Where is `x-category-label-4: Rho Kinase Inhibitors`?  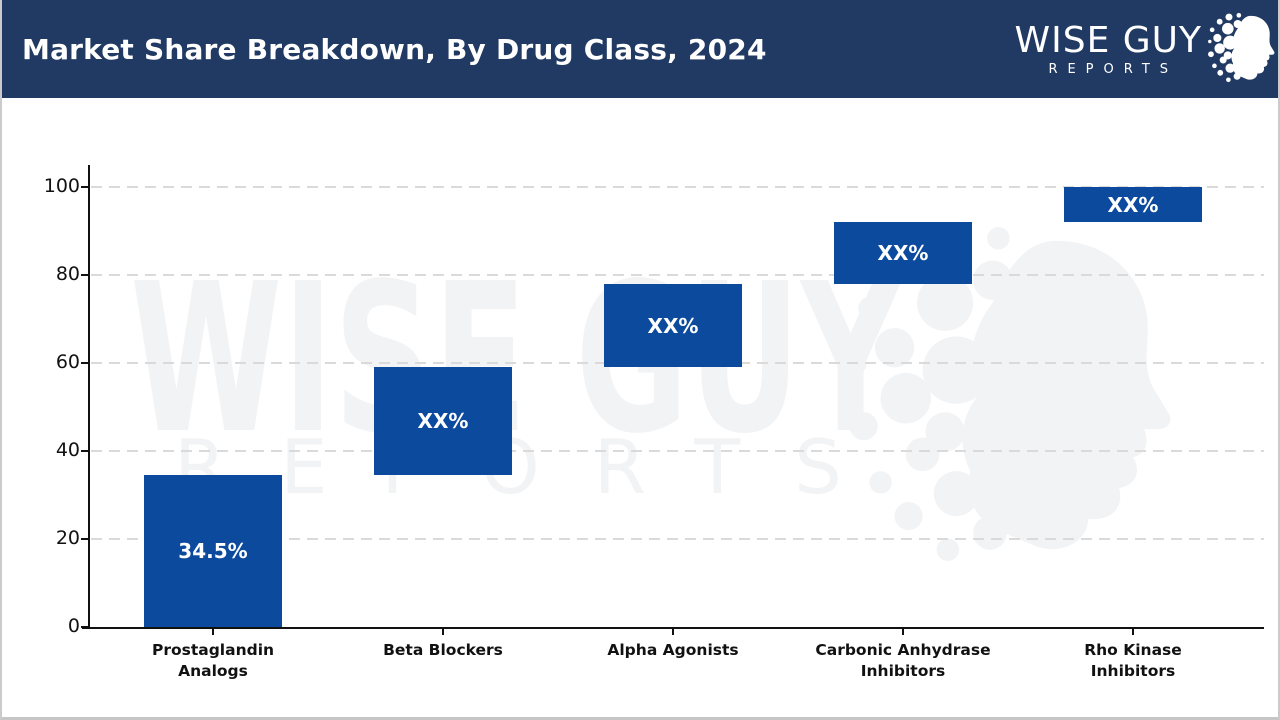
x-category-label-4: Rho Kinase Inhibitors is located at coordinates (1133, 661).